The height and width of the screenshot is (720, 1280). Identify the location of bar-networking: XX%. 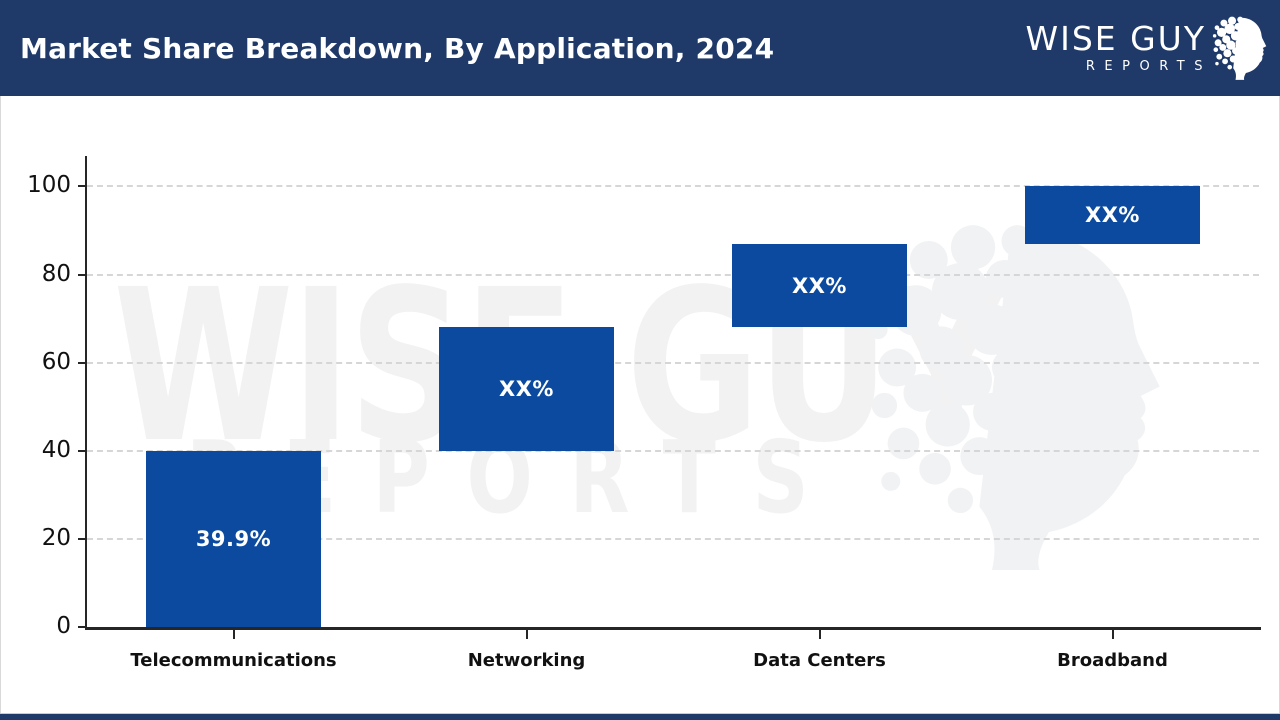
(526, 389).